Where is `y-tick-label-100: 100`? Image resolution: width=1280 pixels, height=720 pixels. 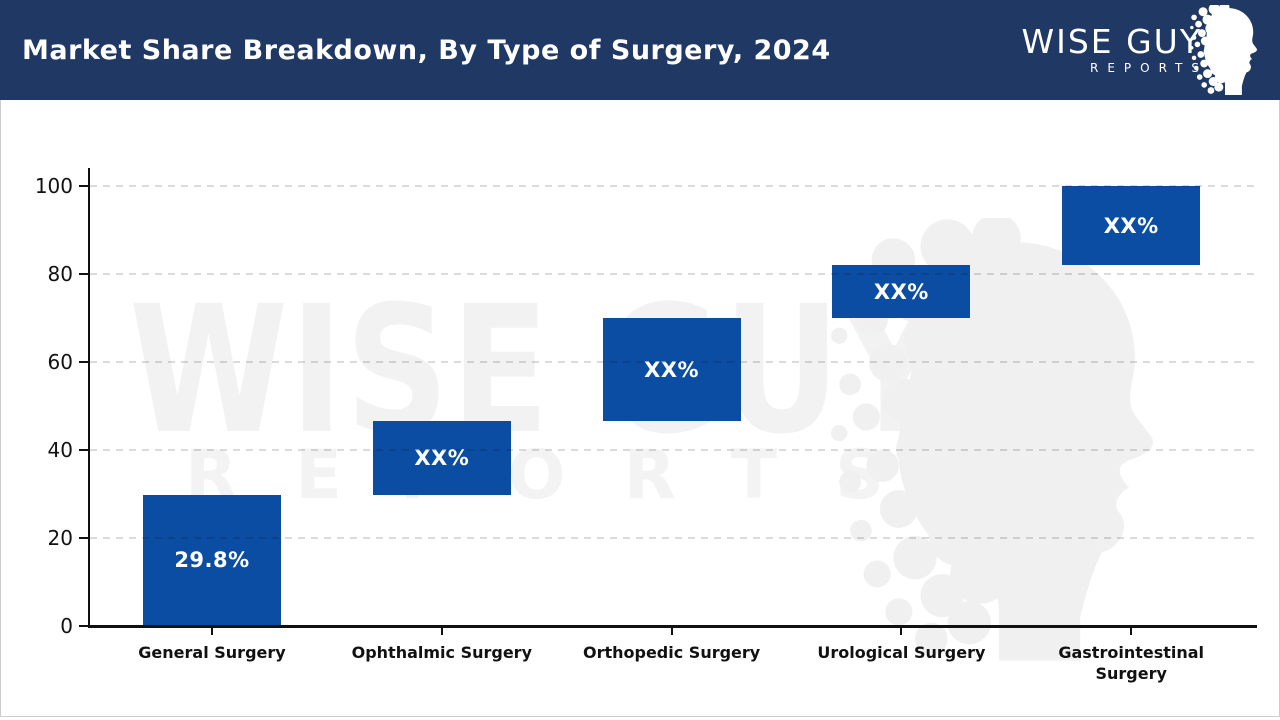 y-tick-label-100: 100 is located at coordinates (53, 186).